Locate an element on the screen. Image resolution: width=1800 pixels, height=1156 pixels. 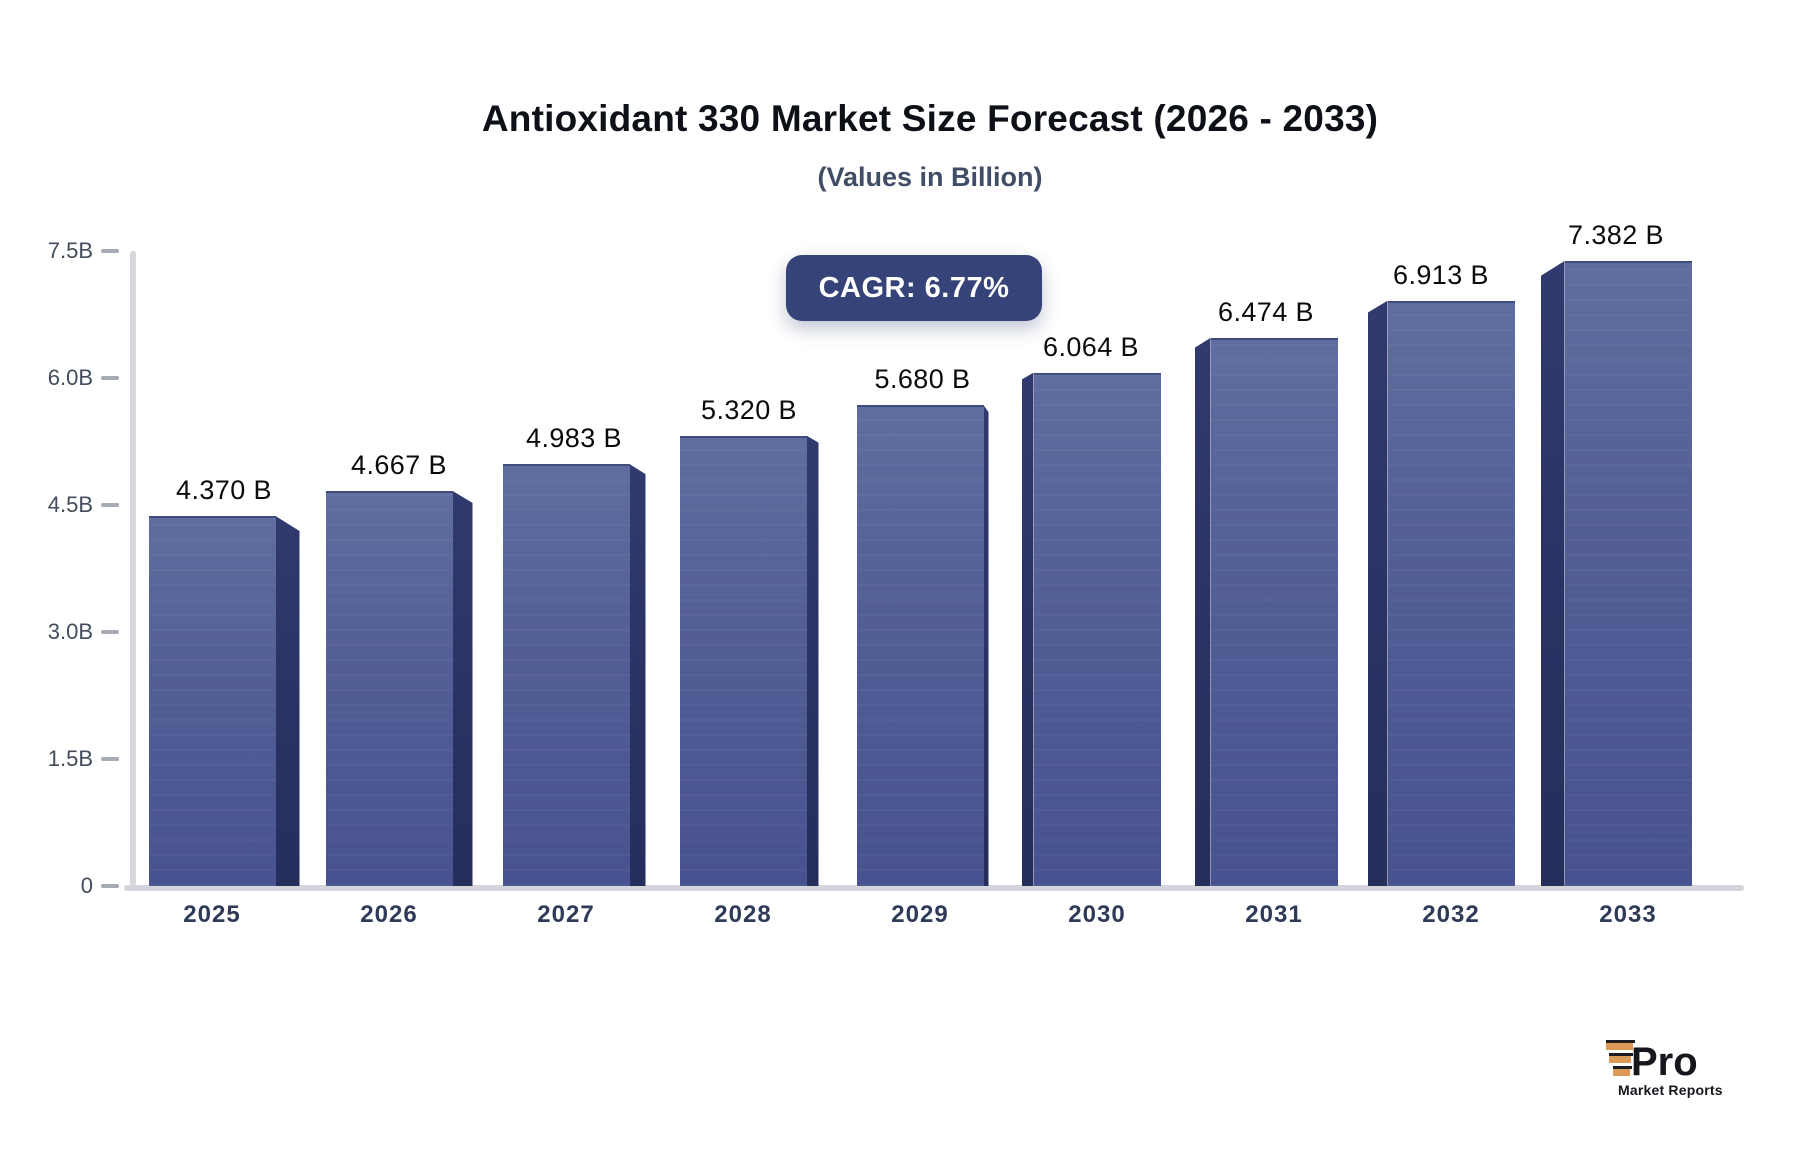
x-axis-label-2033: 2033 is located at coordinates (1628, 914).